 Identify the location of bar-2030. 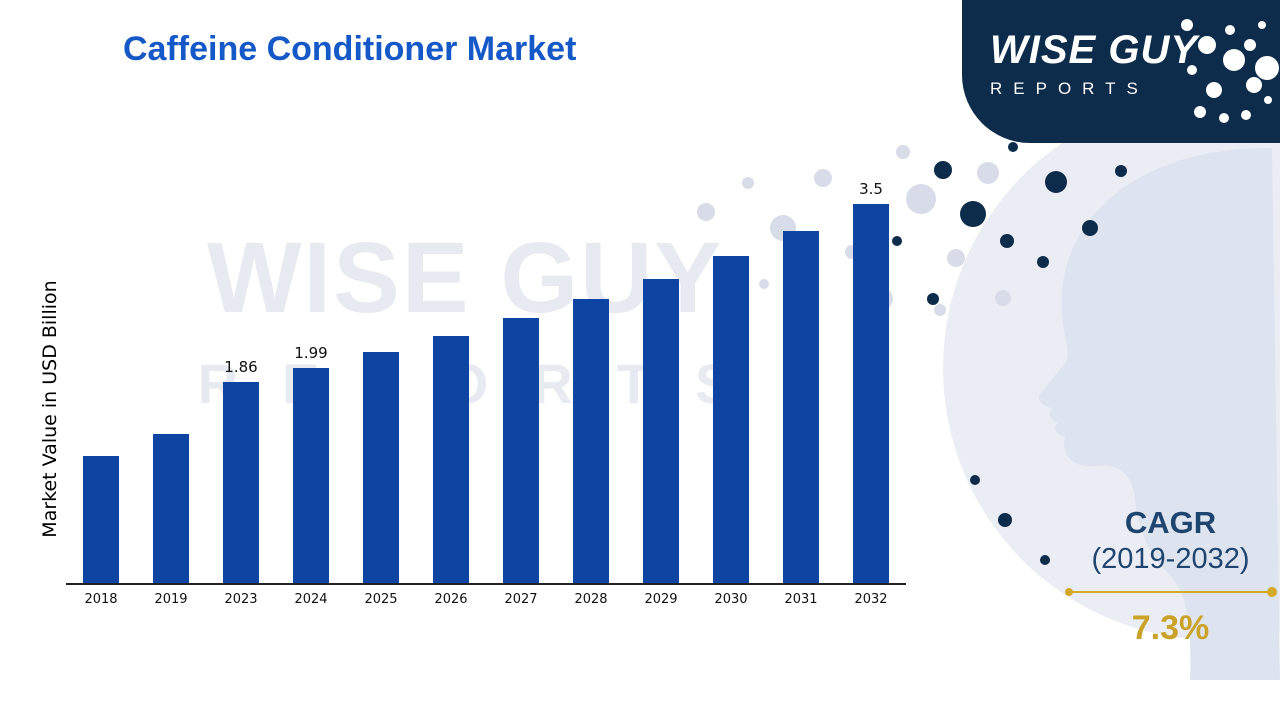
(731, 419).